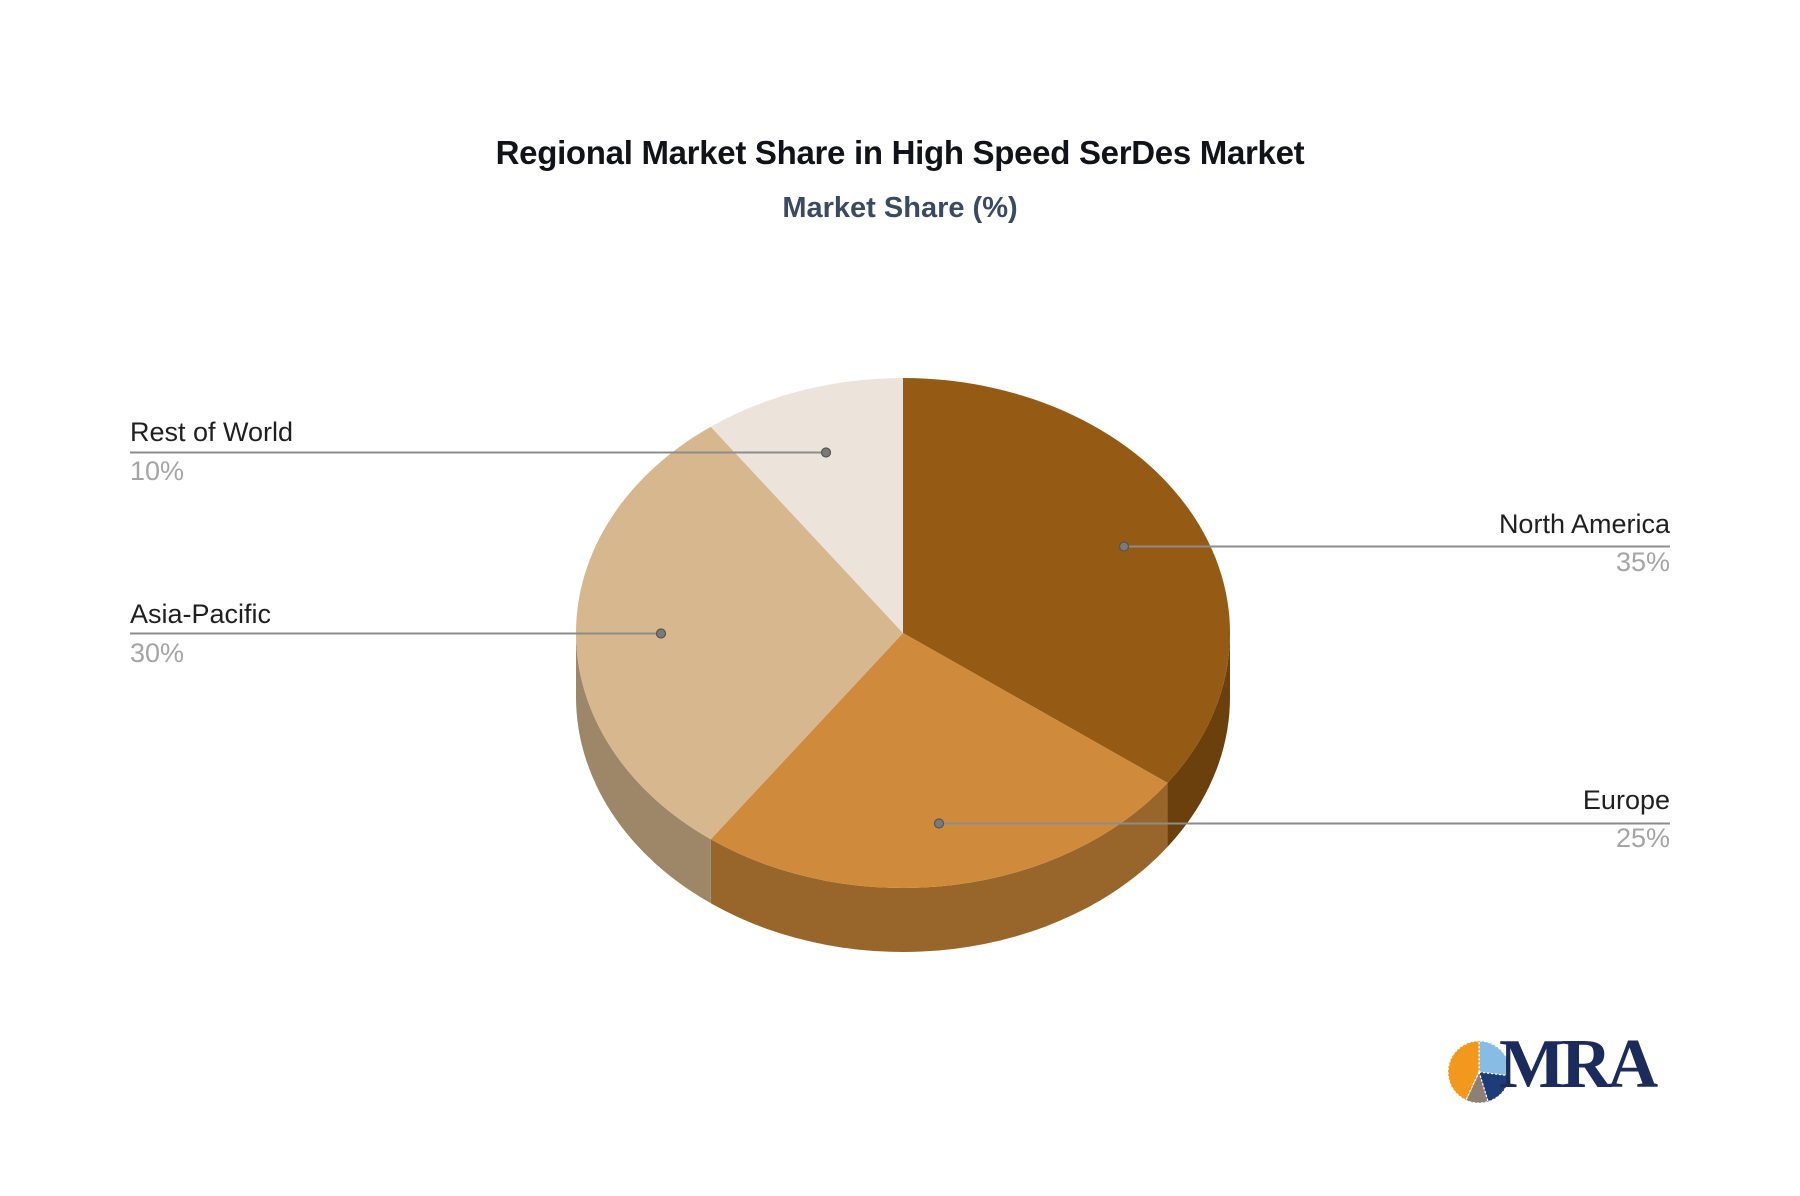  Describe the element at coordinates (939, 823) in the screenshot. I see `leader-dot-europe` at that location.